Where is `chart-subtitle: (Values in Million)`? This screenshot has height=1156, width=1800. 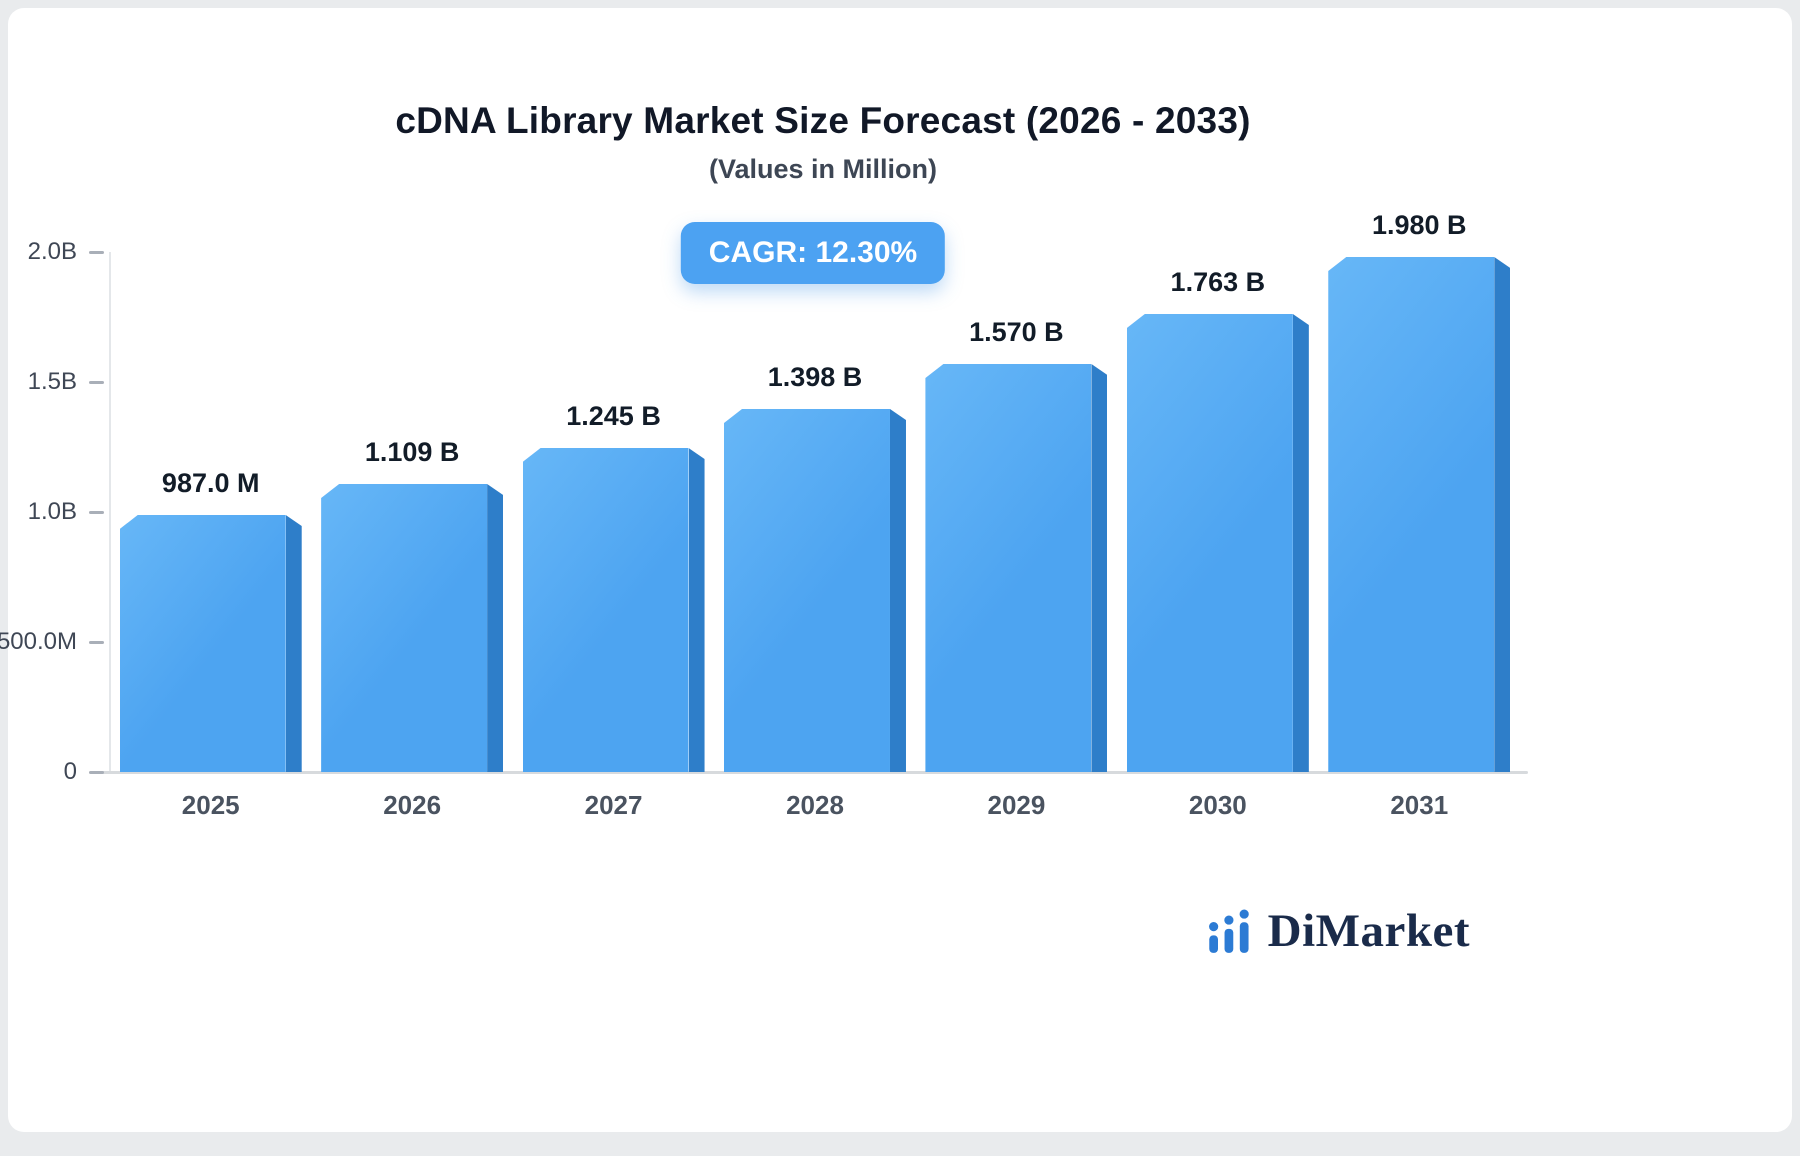
chart-subtitle: (Values in Million) is located at coordinates (823, 169).